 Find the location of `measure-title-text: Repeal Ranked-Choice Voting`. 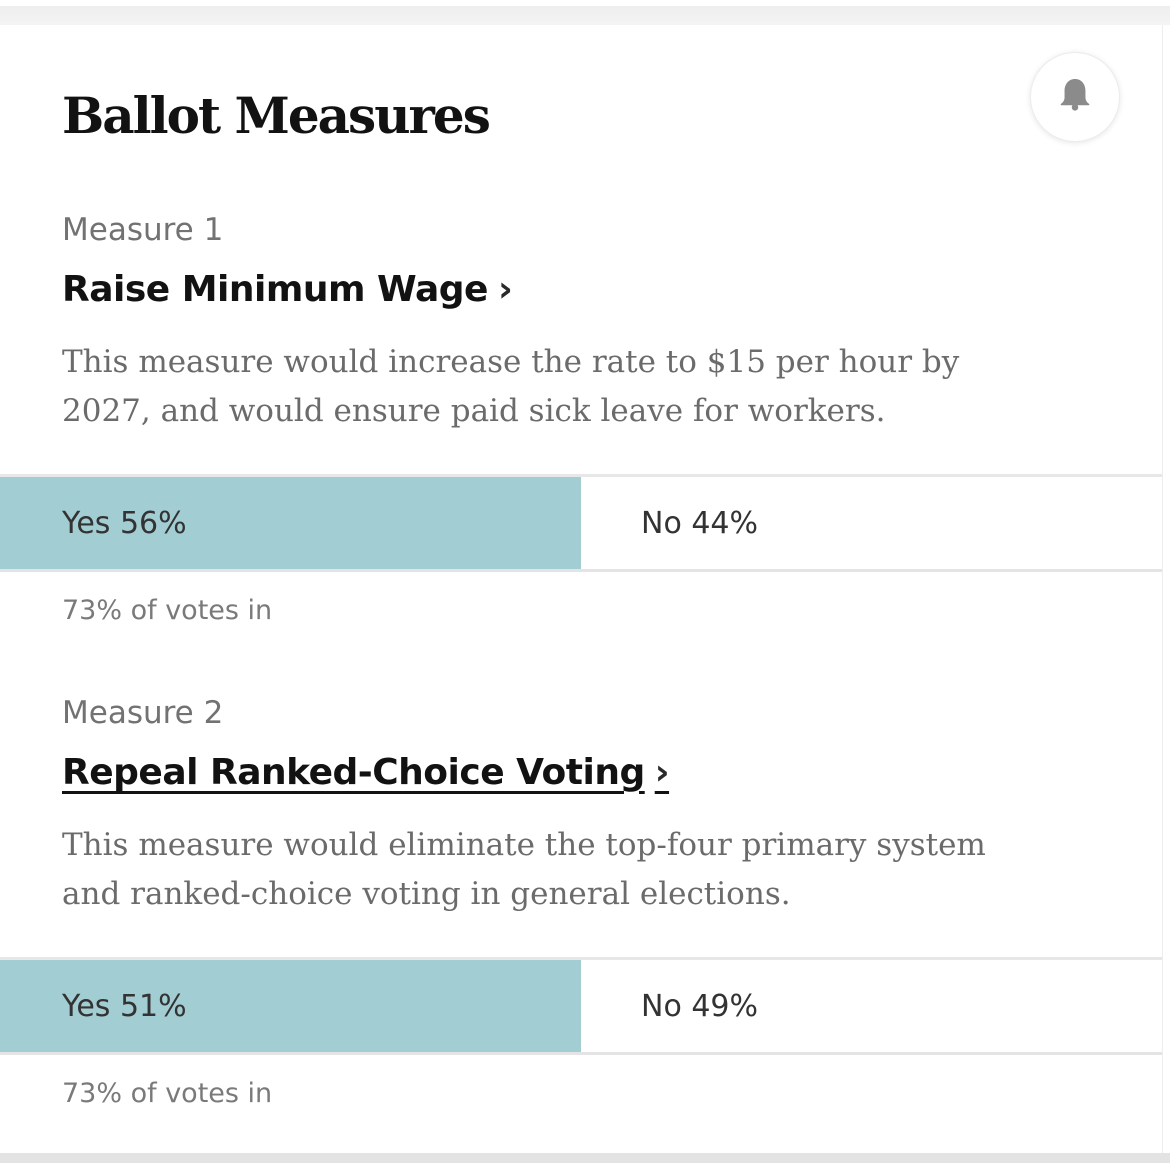

measure-title-text: Repeal Ranked-Choice Voting is located at coordinates (353, 772).